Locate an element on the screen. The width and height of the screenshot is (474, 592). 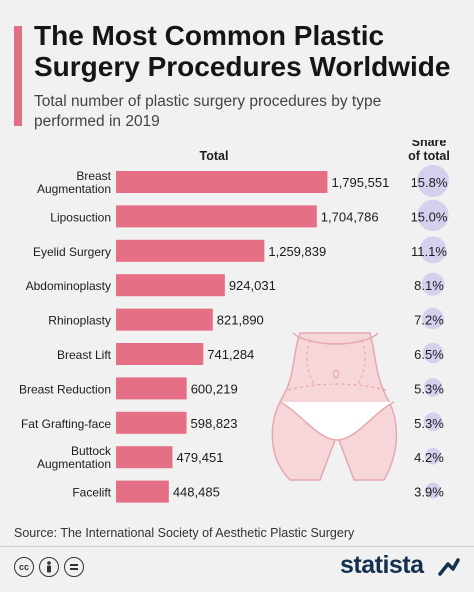
category-label: Buttock is located at coordinates (91, 451).